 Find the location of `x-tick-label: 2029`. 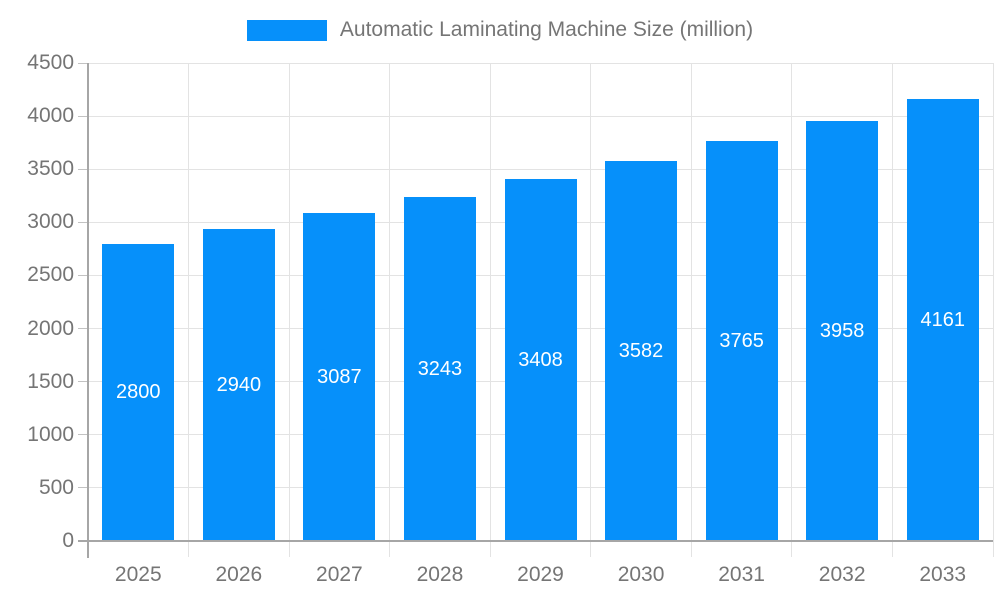

x-tick-label: 2029 is located at coordinates (540, 574).